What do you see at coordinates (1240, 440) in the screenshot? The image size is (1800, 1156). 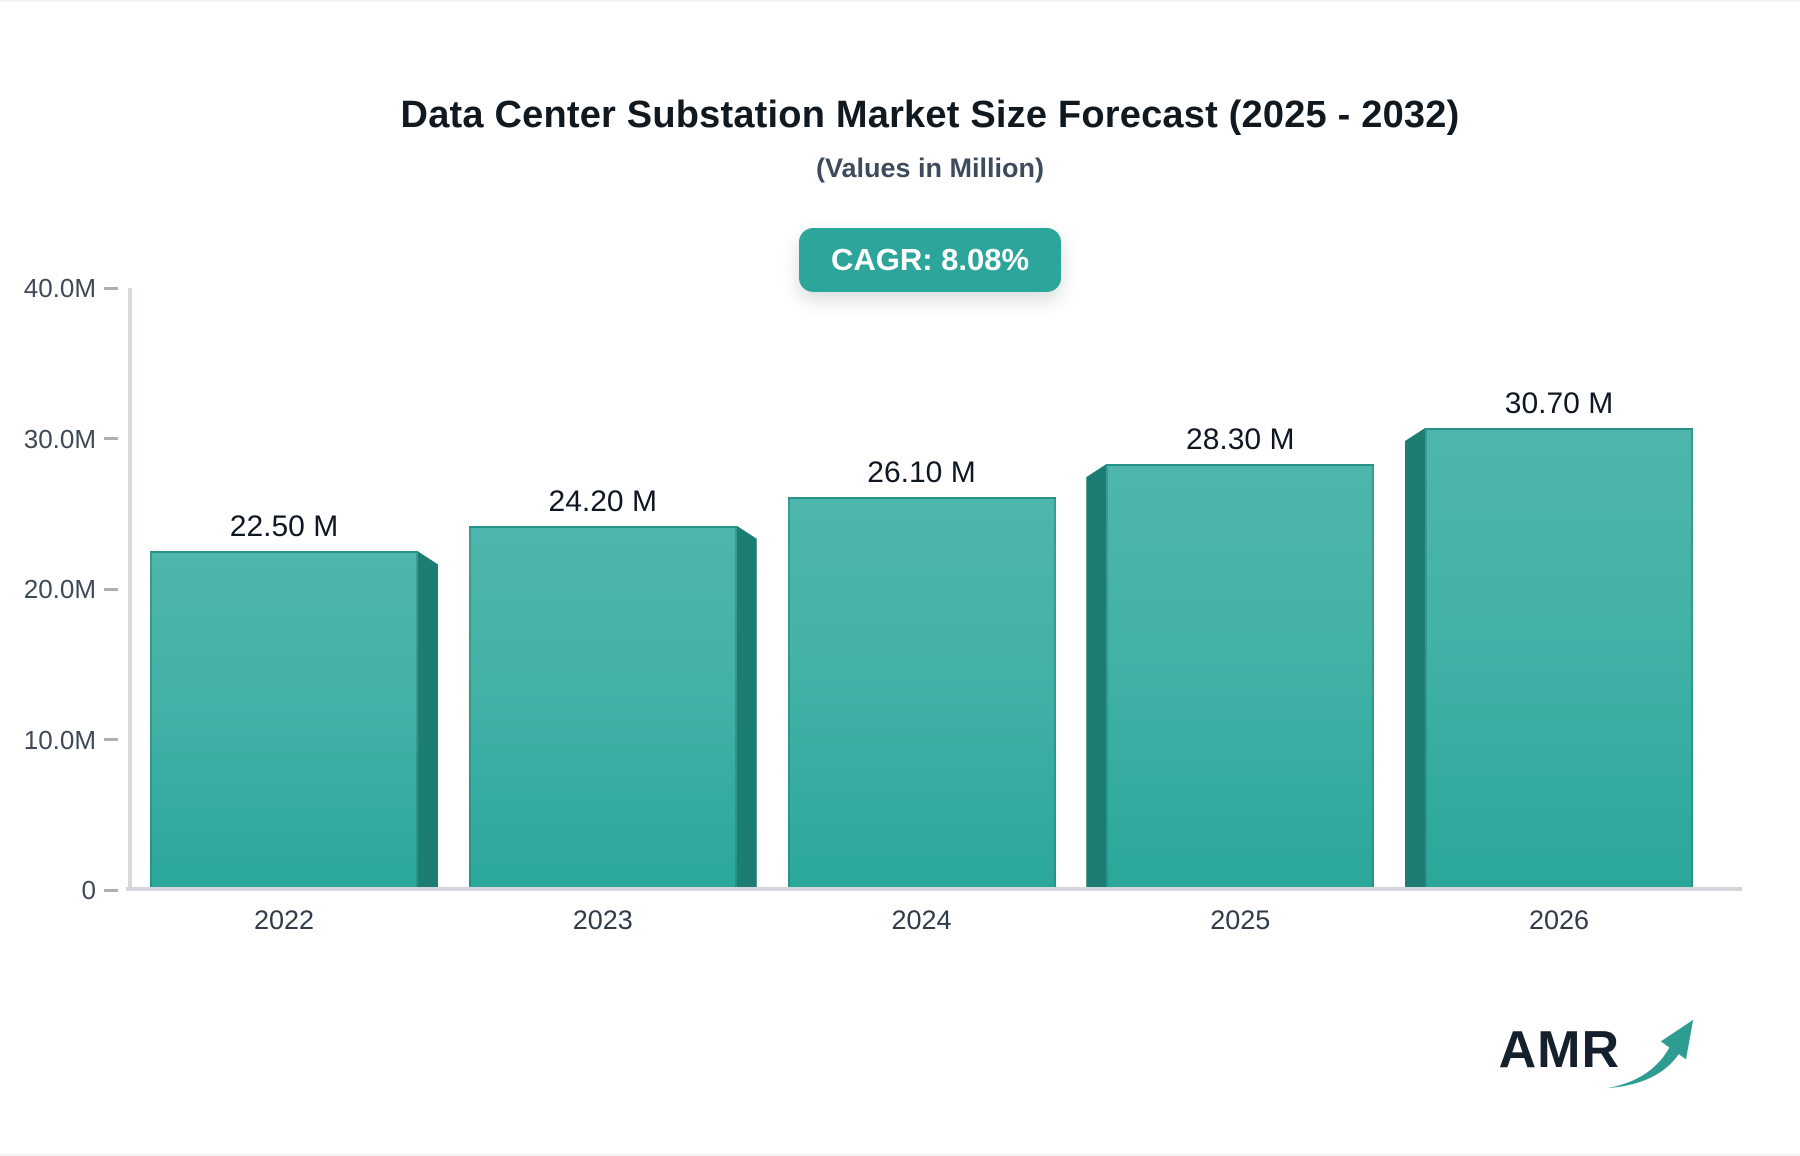 I see `bar-value-label: 28.30 M` at bounding box center [1240, 440].